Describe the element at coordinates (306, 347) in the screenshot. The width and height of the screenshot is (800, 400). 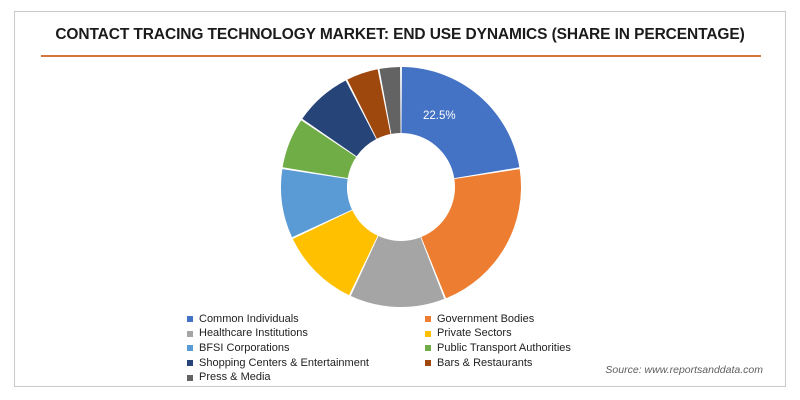
I see `legend-item: BFSI Corporations` at that location.